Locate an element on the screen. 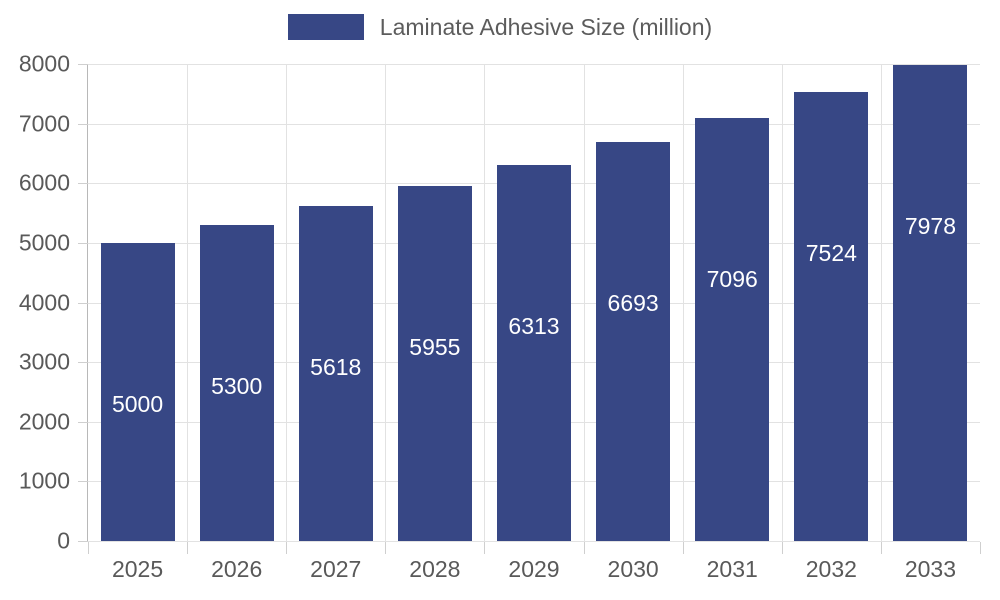 The image size is (1000, 600). x-tick-label: 2028 is located at coordinates (435, 569).